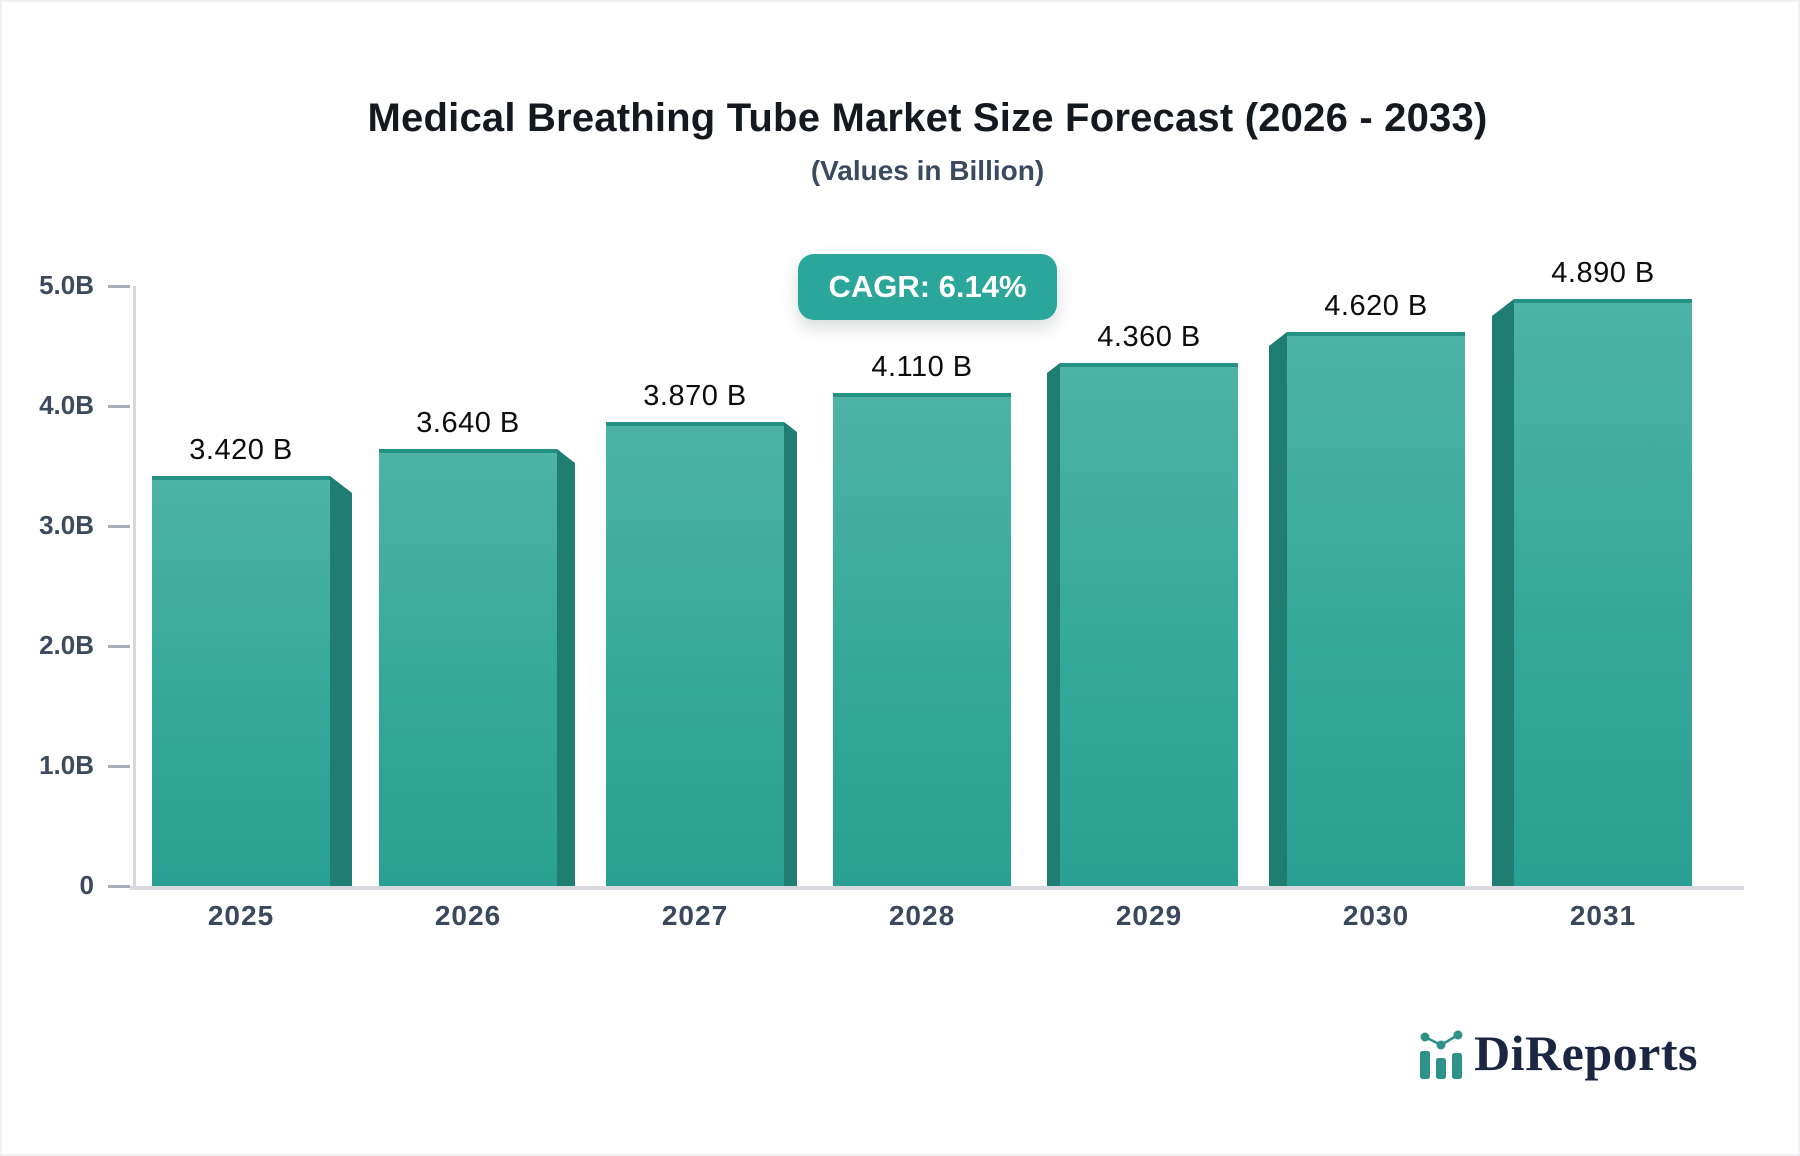  I want to click on y-tick-label: 3.0B, so click(66, 525).